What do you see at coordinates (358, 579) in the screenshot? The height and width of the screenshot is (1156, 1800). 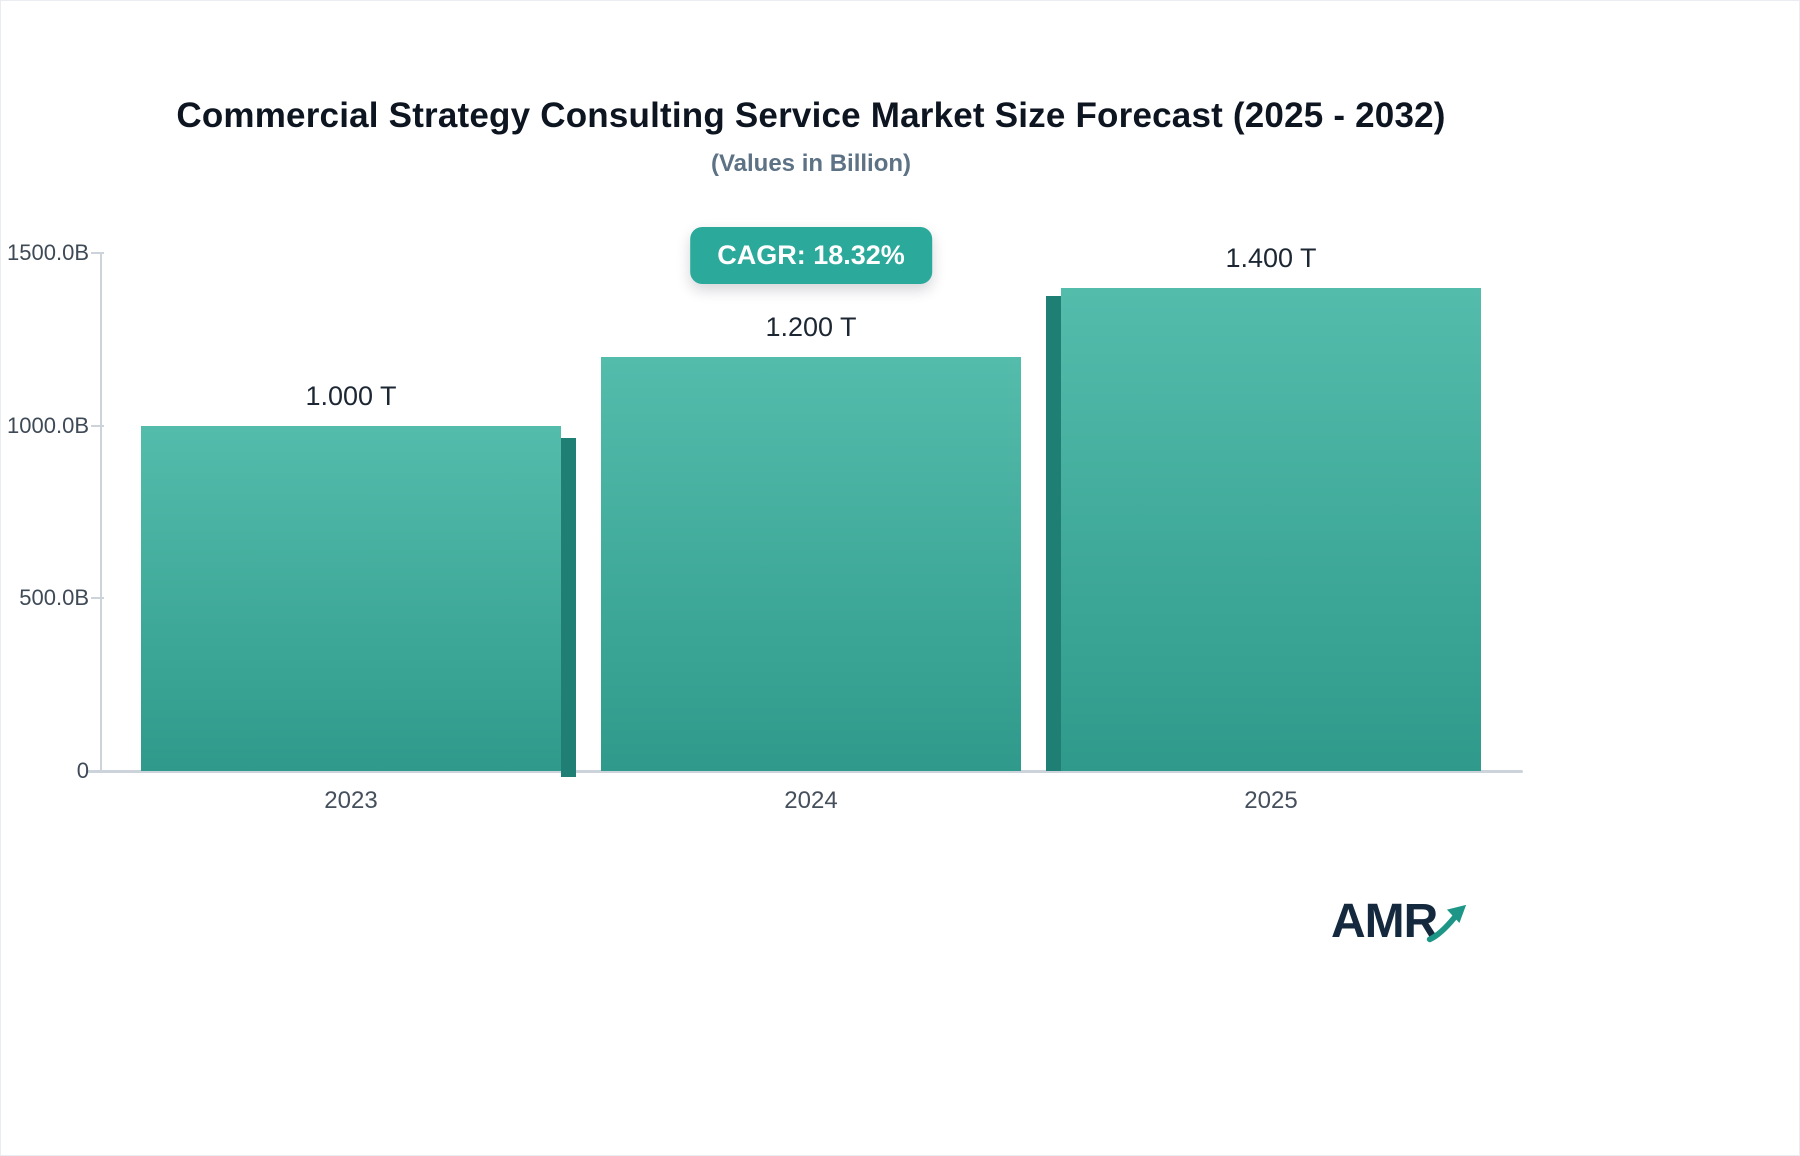 I see `bar-2023: 1.000 T` at bounding box center [358, 579].